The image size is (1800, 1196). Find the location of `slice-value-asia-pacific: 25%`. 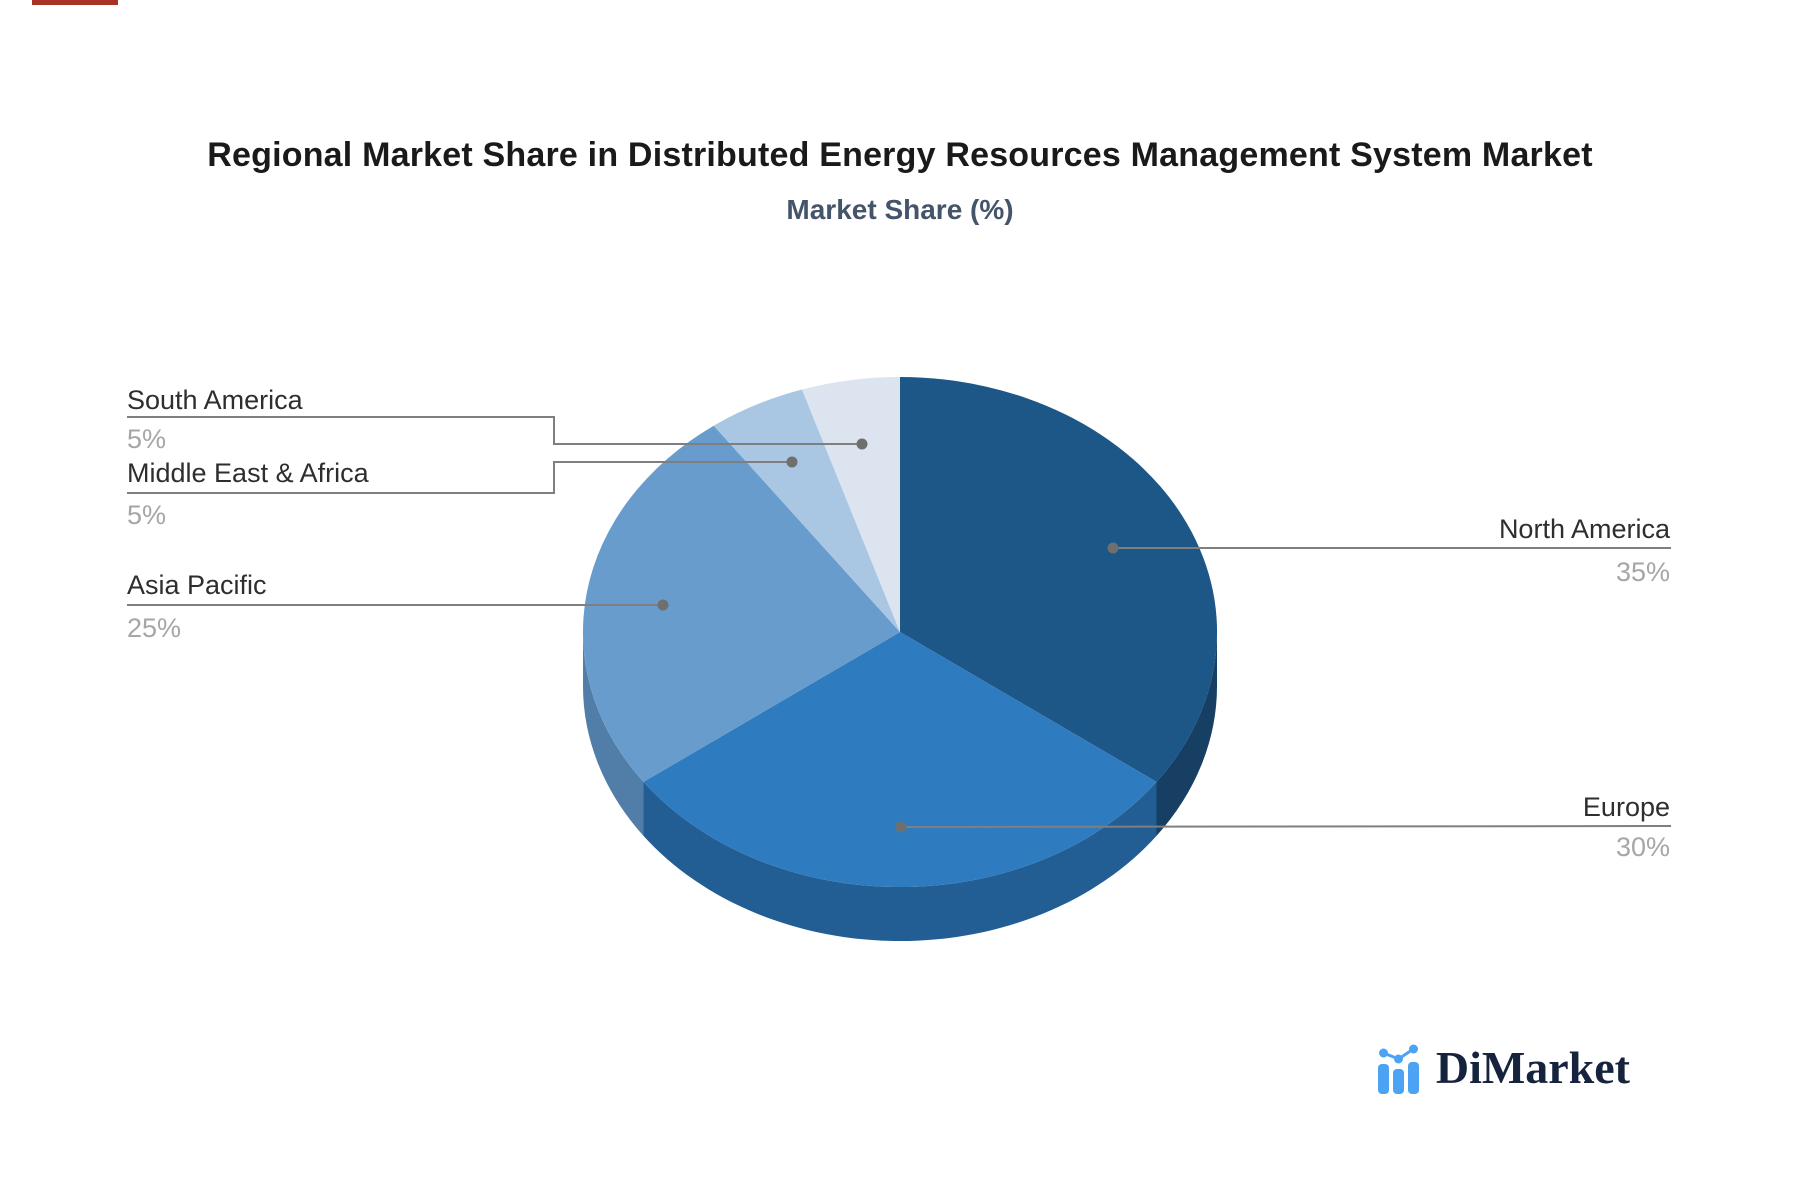

slice-value-asia-pacific: 25% is located at coordinates (154, 628).